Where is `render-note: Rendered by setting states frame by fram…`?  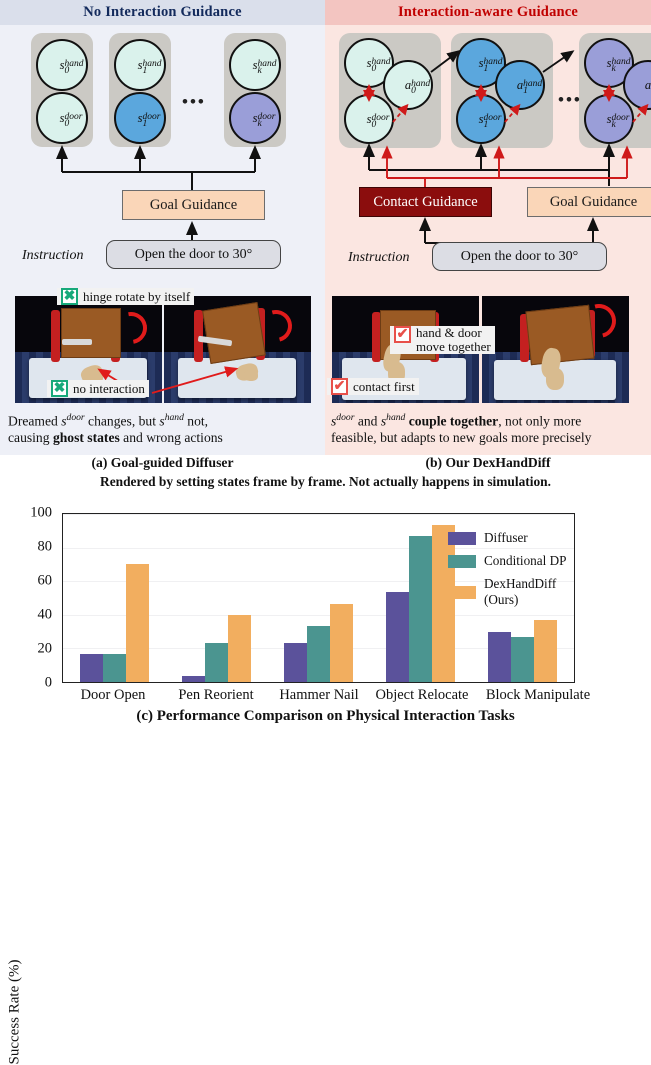 render-note: Rendered by setting states frame by fram… is located at coordinates (325, 481).